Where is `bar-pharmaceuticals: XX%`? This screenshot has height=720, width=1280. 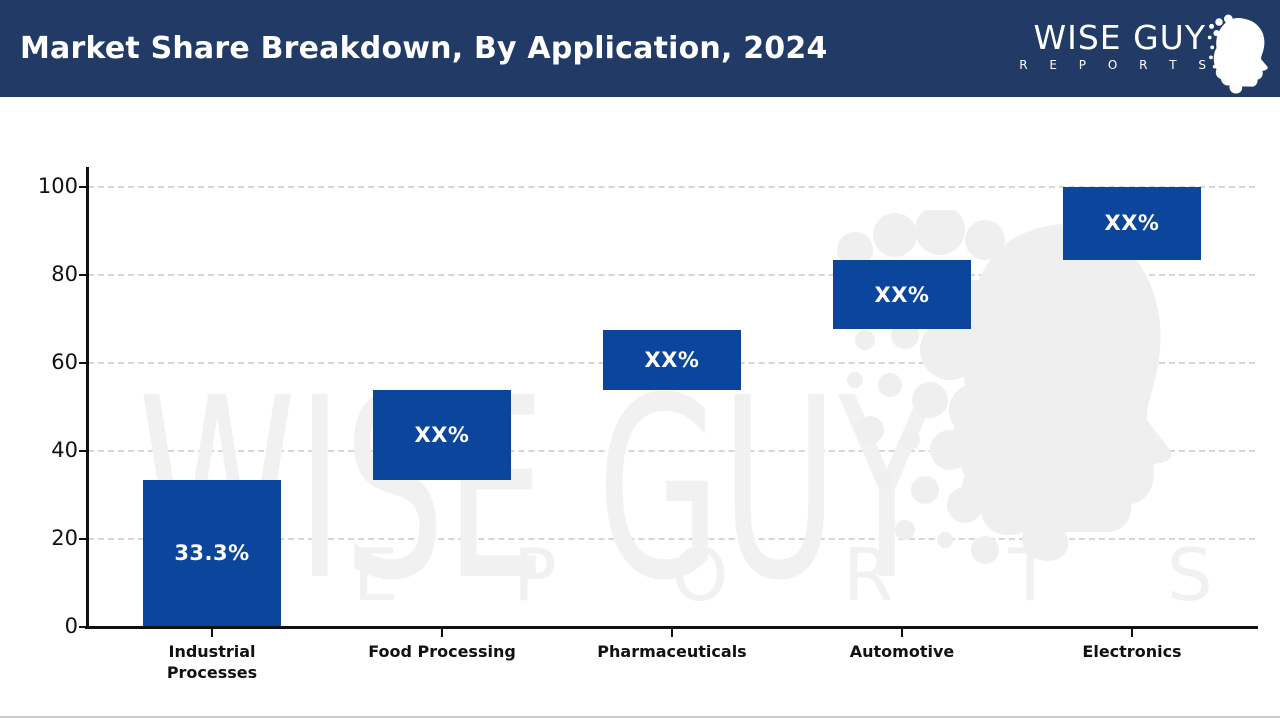 bar-pharmaceuticals: XX% is located at coordinates (672, 359).